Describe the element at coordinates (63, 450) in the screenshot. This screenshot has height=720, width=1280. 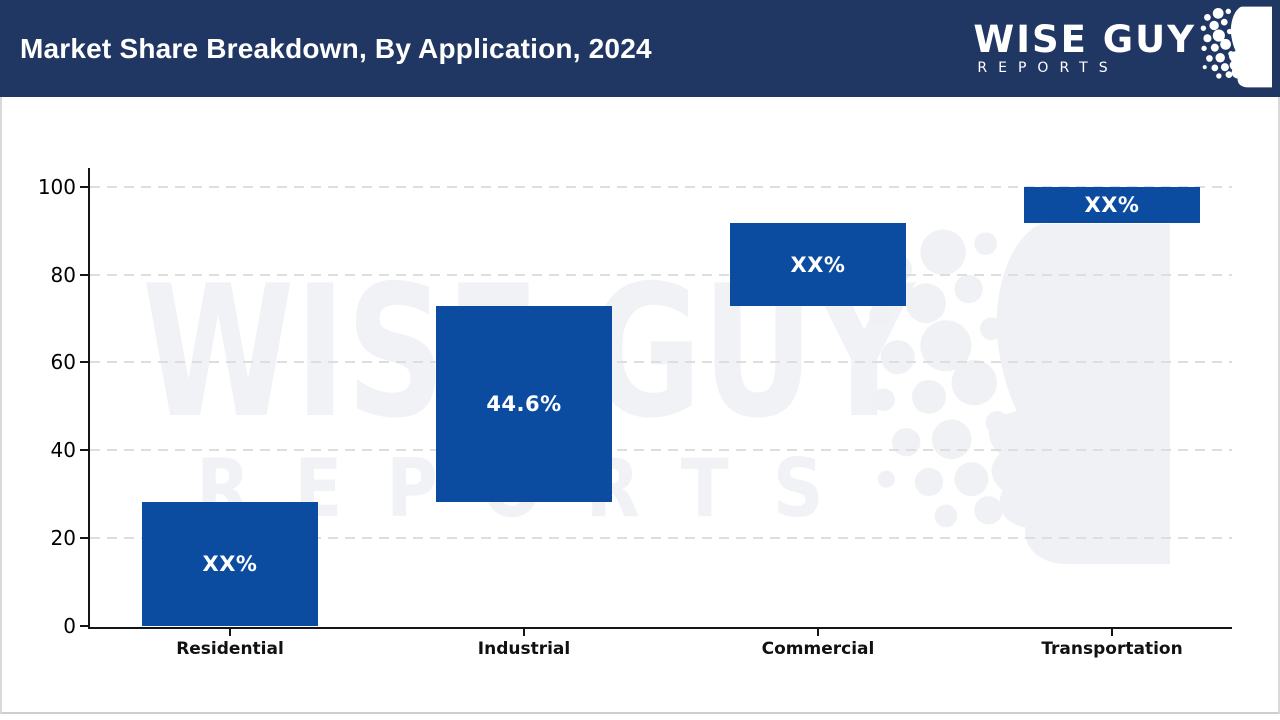
I see `y-tick-label-40: 40` at that location.